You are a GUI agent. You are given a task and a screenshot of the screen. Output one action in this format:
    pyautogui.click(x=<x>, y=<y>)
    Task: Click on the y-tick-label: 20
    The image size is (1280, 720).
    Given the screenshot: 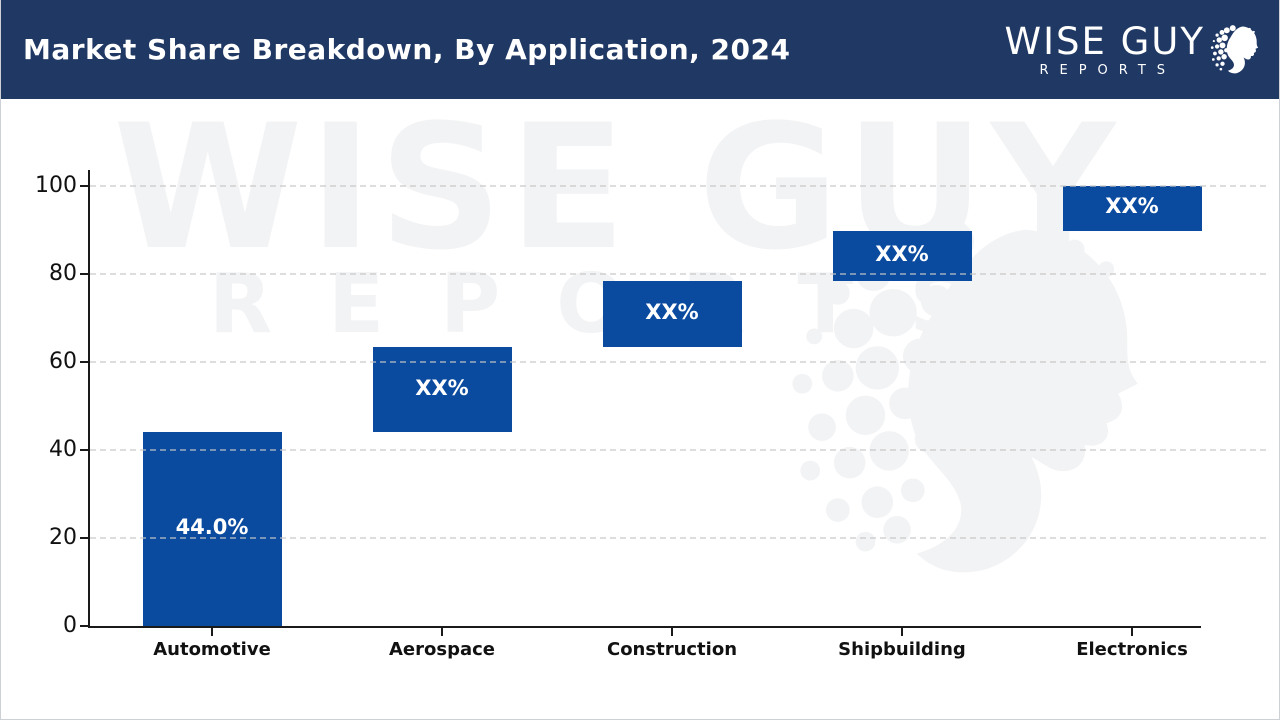 What is the action you would take?
    pyautogui.click(x=63, y=537)
    